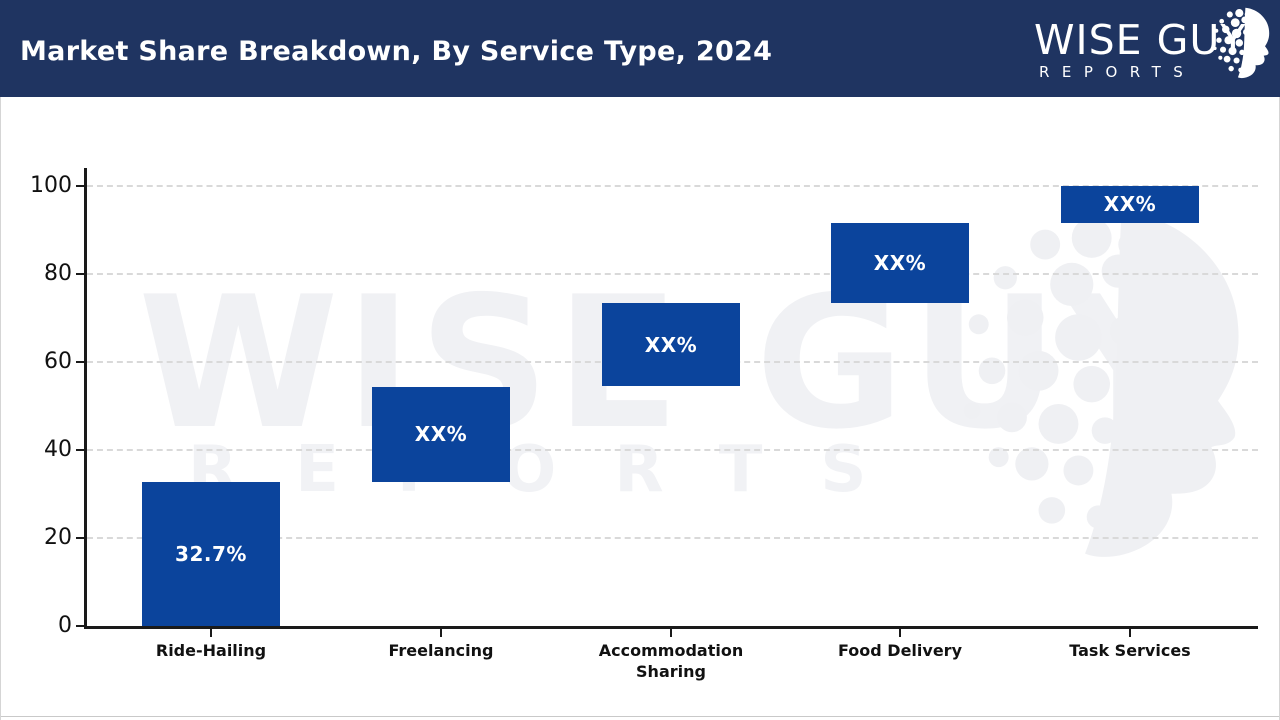 This screenshot has width=1280, height=720. I want to click on y-tick-label: 80, so click(58, 273).